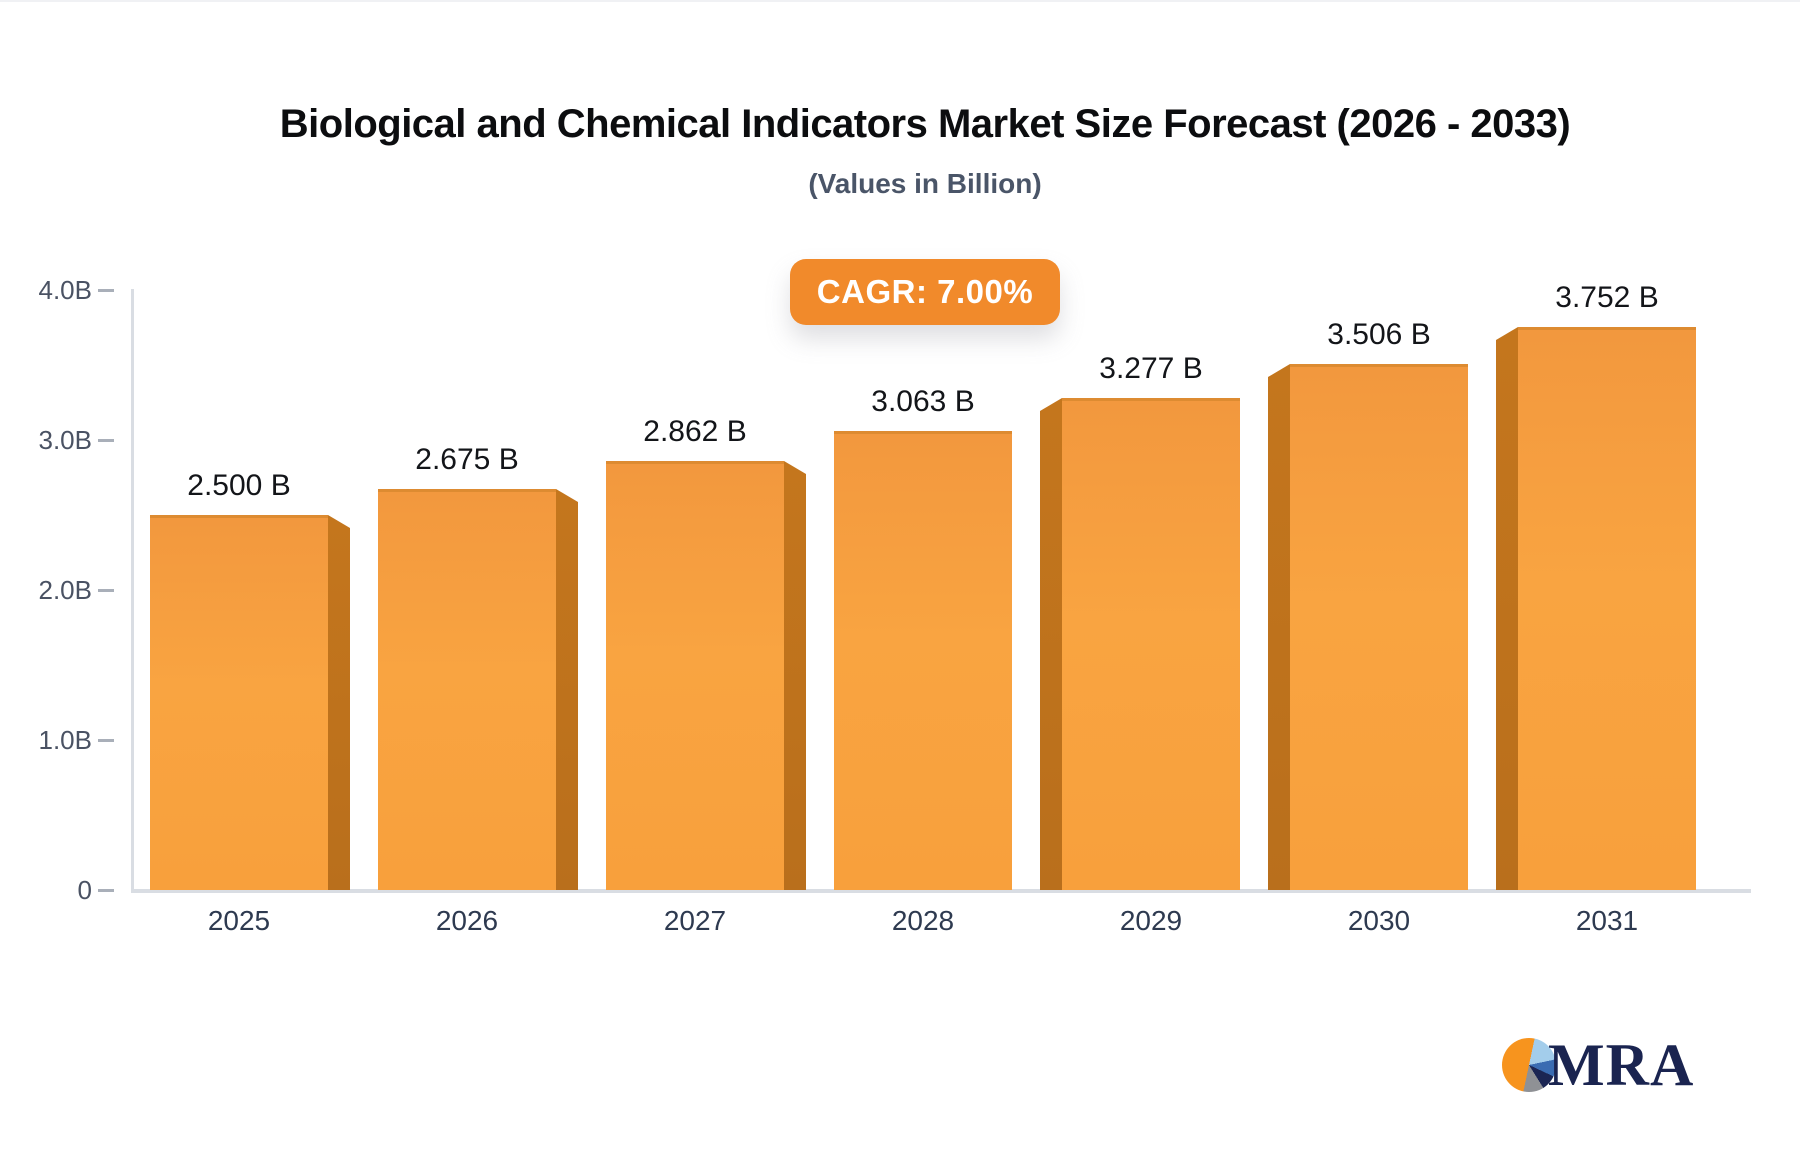 This screenshot has height=1158, width=1800. Describe the element at coordinates (923, 401) in the screenshot. I see `bar-value-label: 3.063 B` at that location.